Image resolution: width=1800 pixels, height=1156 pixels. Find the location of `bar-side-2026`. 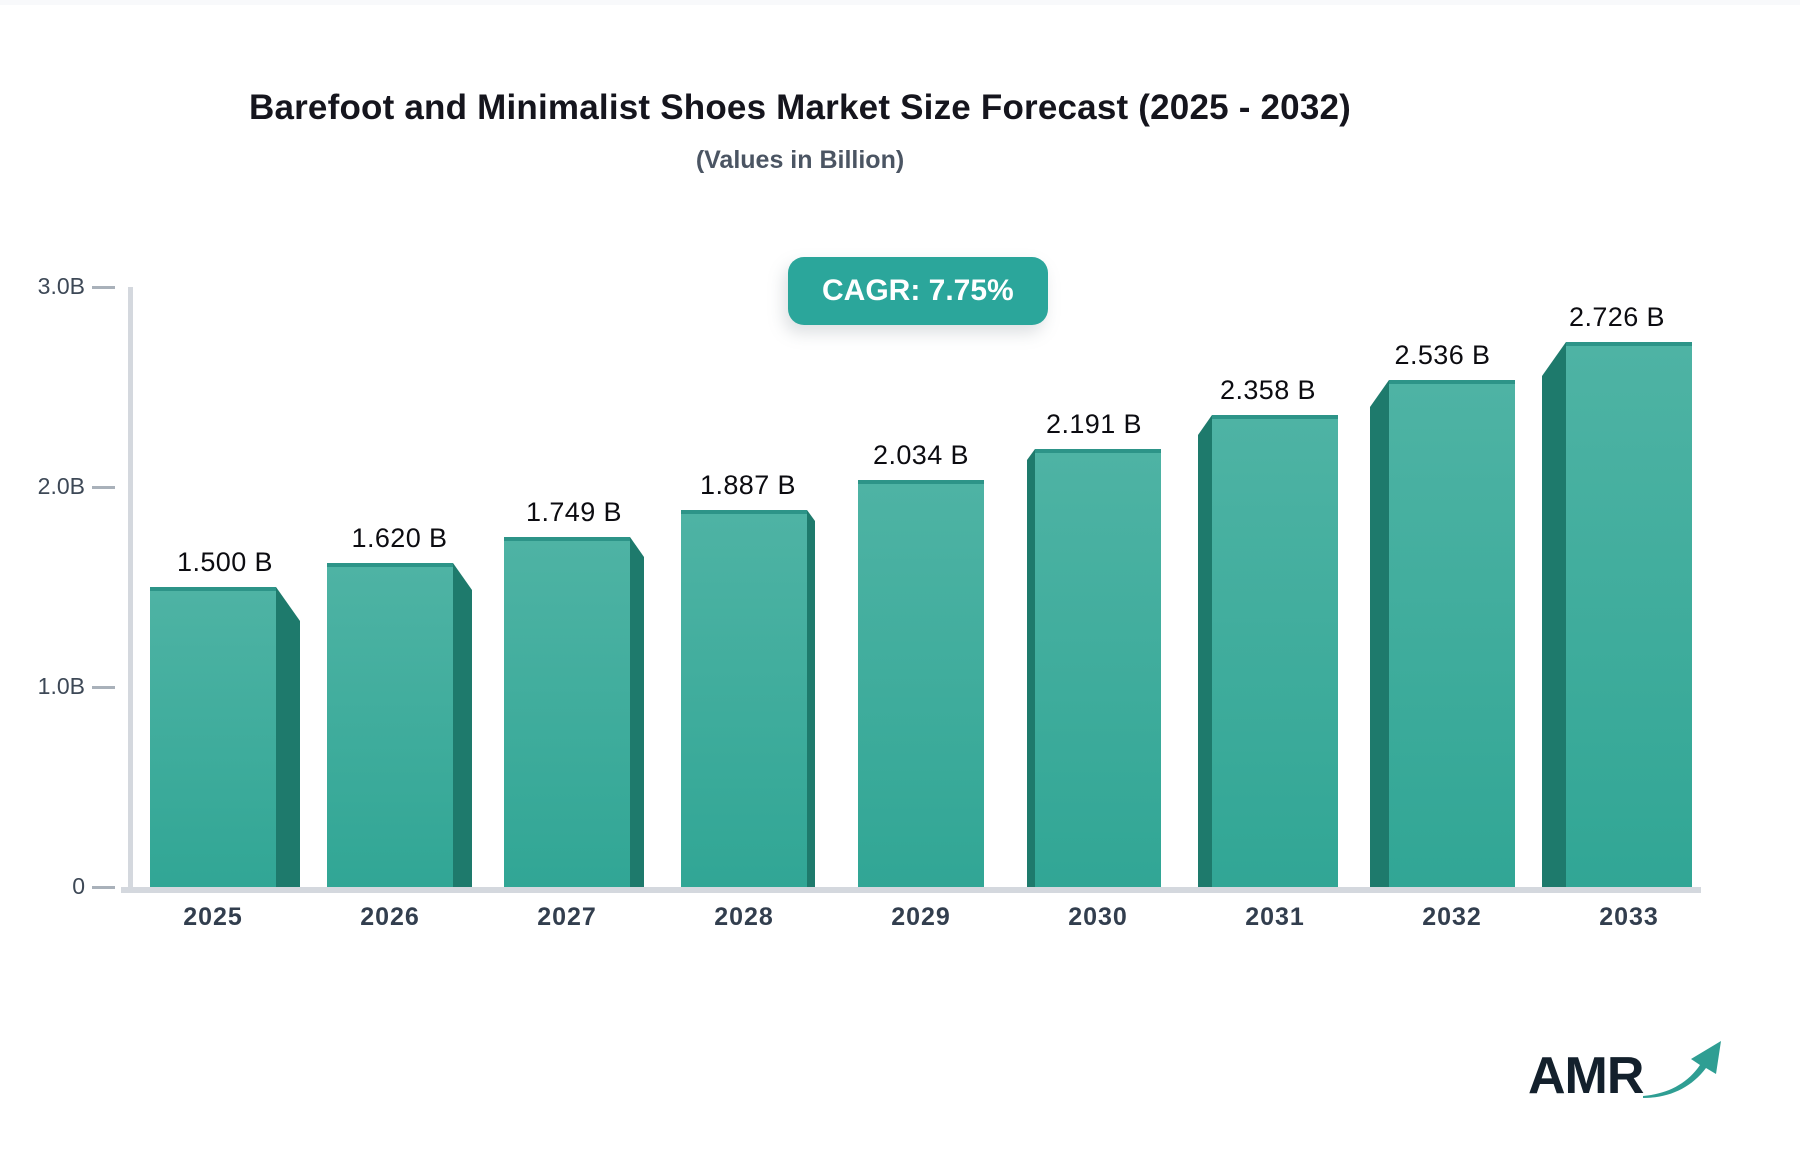

bar-side-2026 is located at coordinates (462, 725).